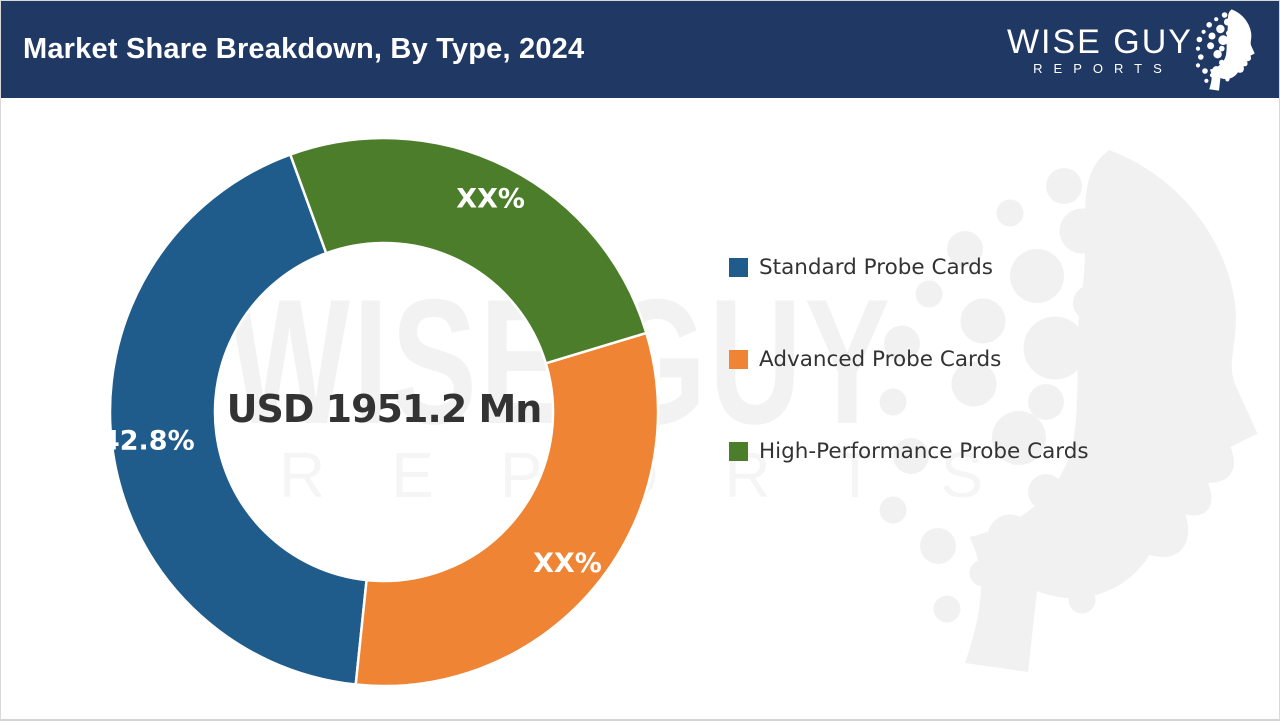 Image resolution: width=1280 pixels, height=721 pixels. What do you see at coordinates (738, 359) in the screenshot?
I see `legend-swatch-advanced` at bounding box center [738, 359].